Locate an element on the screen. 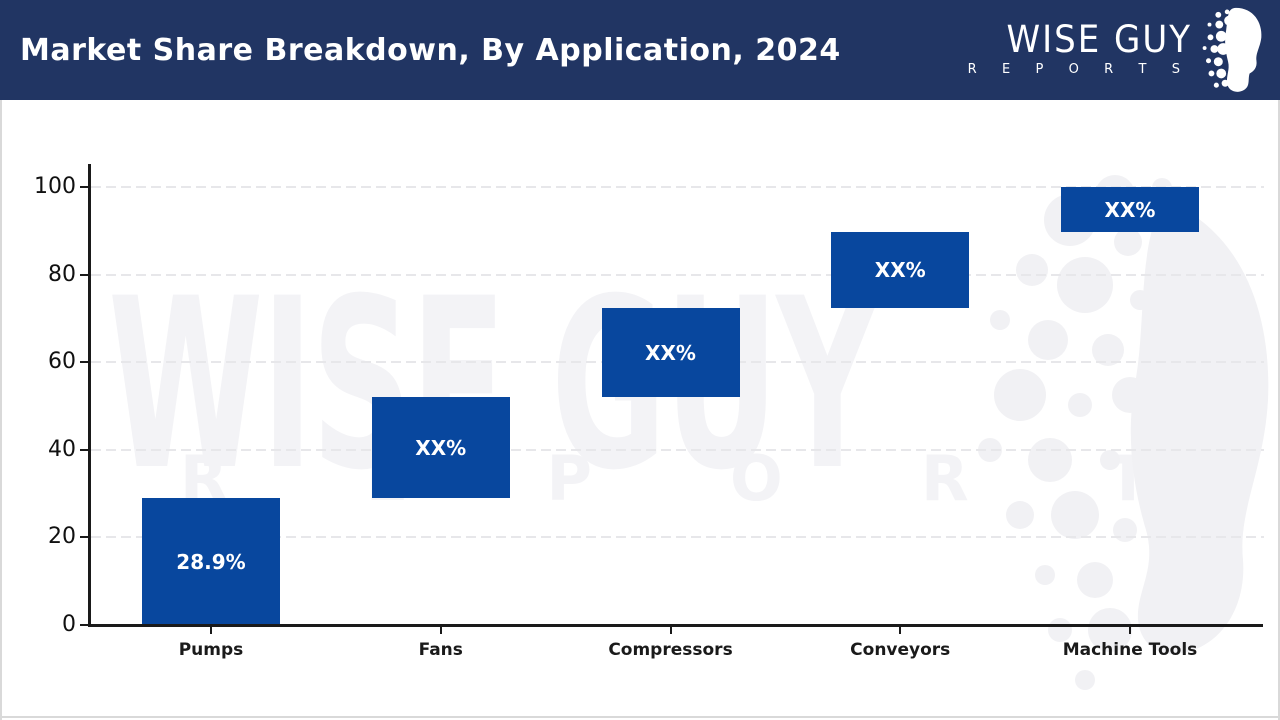 Image resolution: width=1280 pixels, height=720 pixels. bar-segment-machine-tools: XX% is located at coordinates (1130, 210).